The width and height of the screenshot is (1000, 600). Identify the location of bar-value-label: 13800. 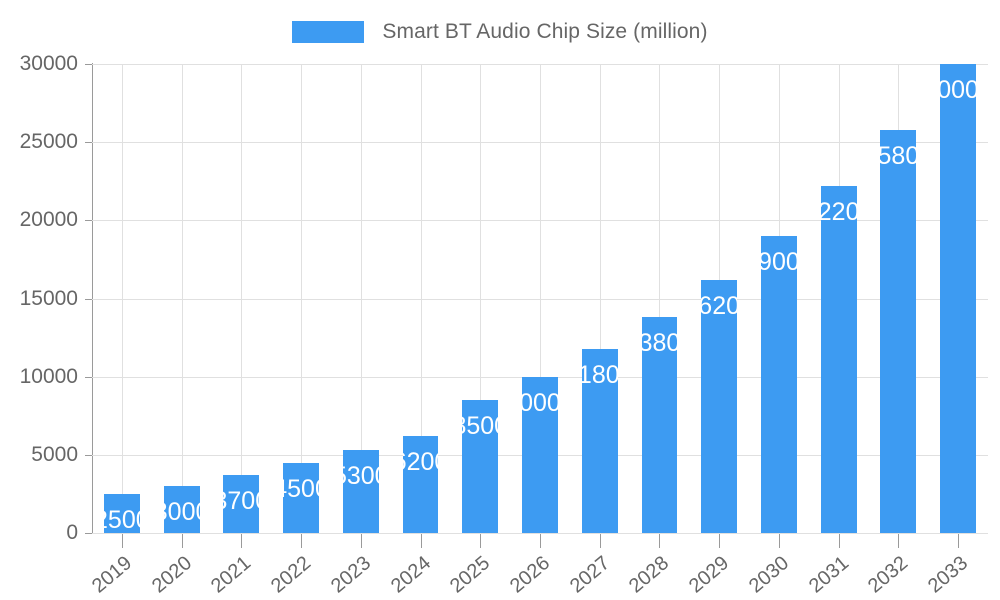
(659, 343).